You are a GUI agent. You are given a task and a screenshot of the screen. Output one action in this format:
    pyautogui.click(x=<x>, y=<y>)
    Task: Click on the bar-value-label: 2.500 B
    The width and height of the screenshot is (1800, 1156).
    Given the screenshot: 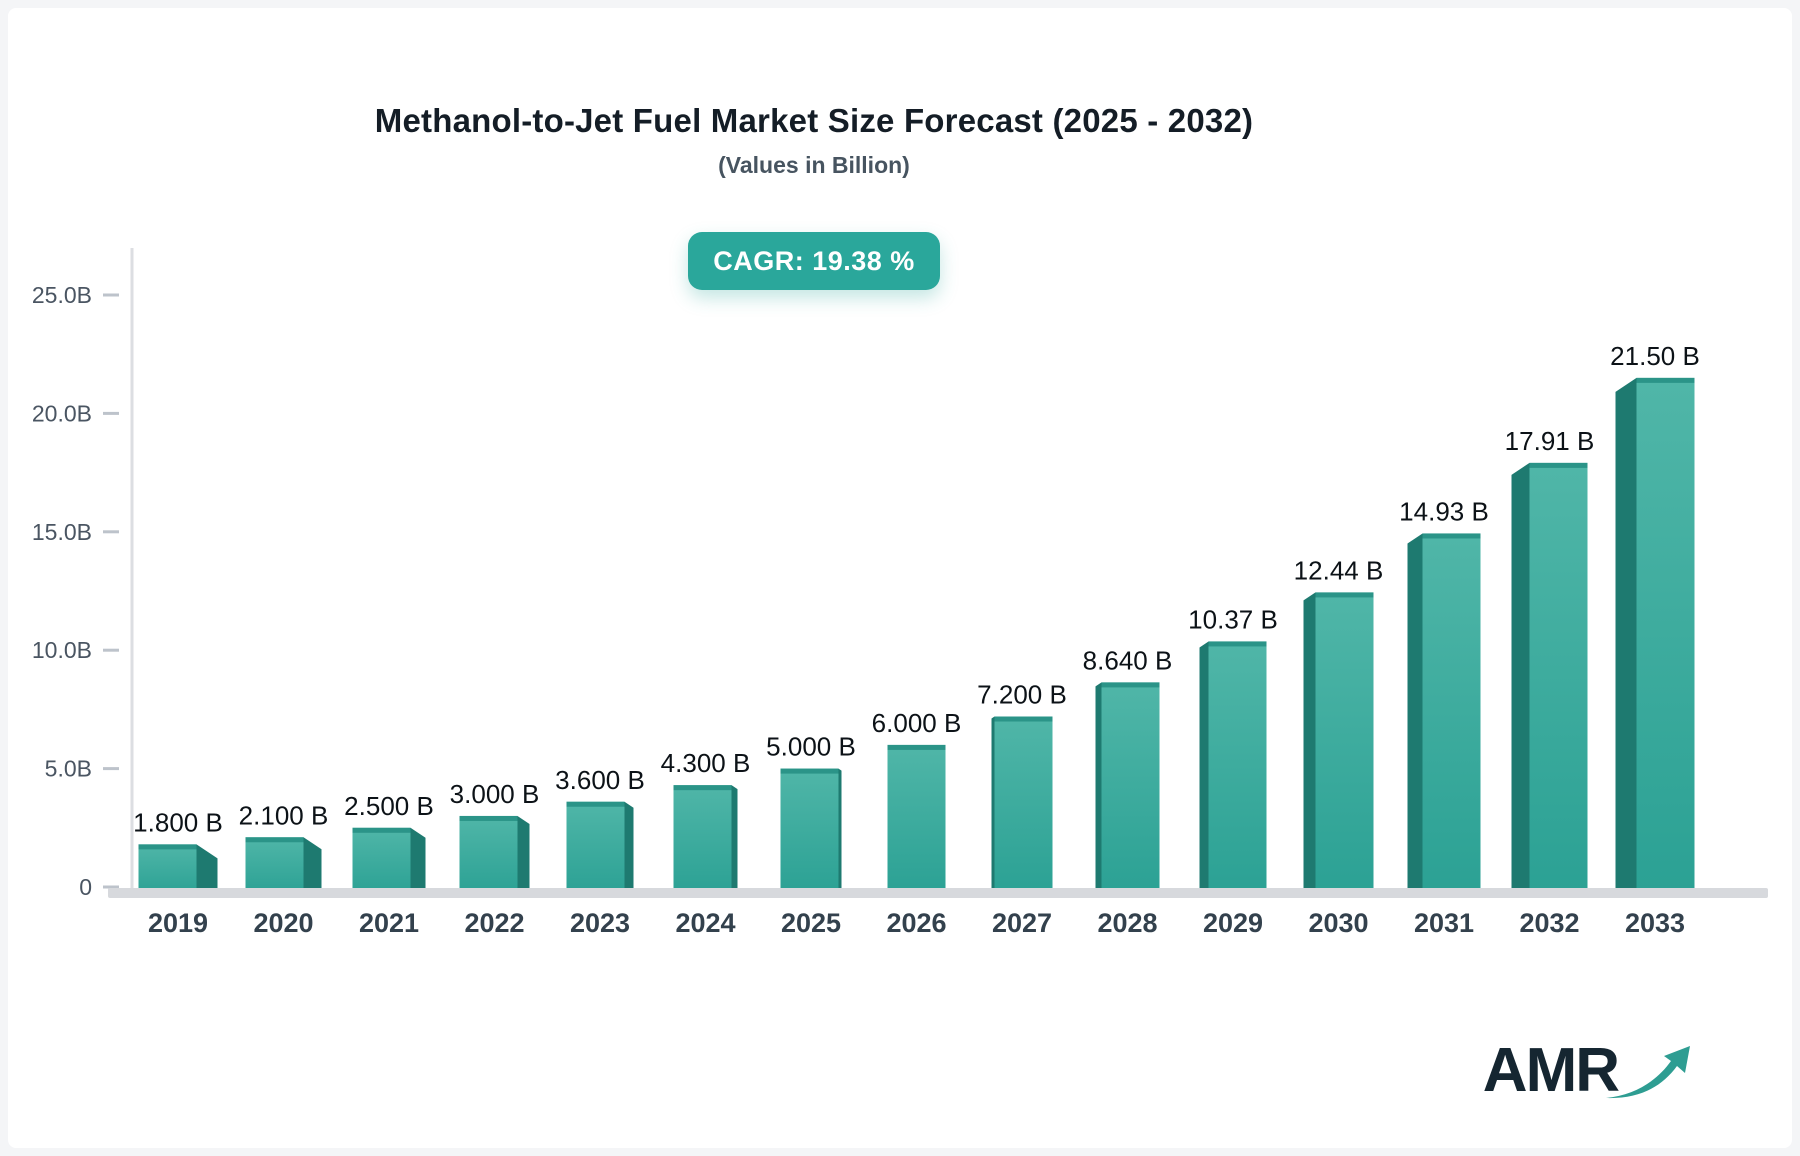 What is the action you would take?
    pyautogui.click(x=389, y=806)
    